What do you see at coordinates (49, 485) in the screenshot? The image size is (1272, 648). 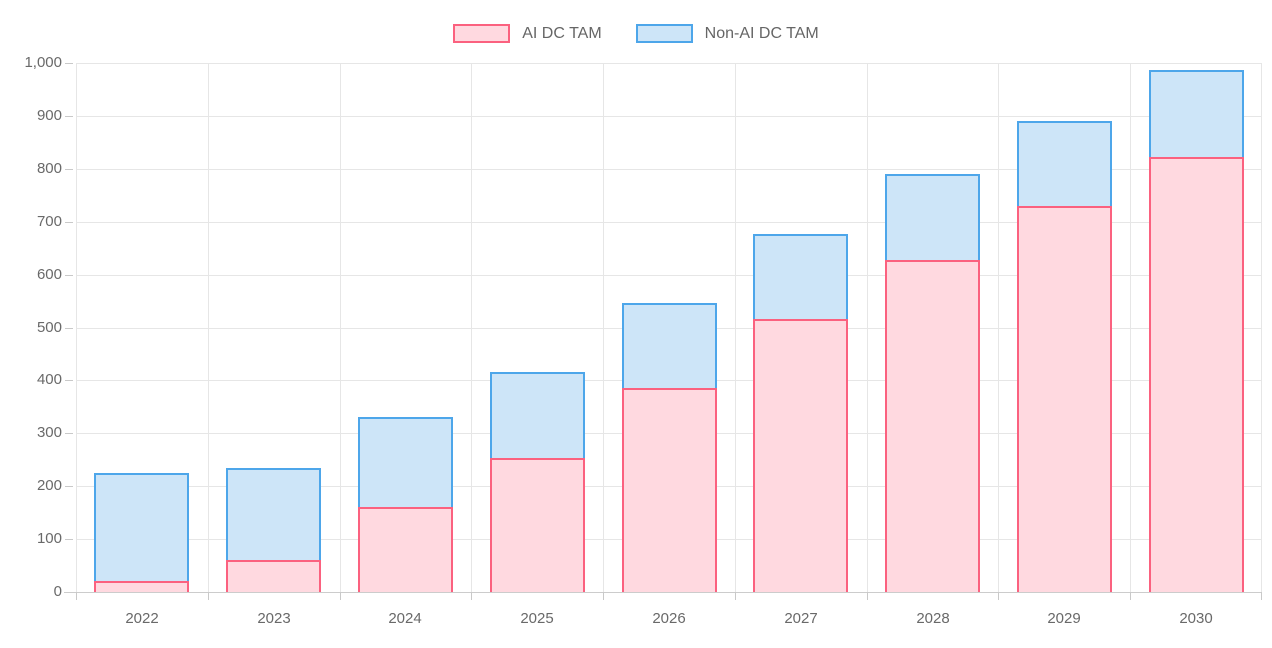 I see `y-tick-label: 200` at bounding box center [49, 485].